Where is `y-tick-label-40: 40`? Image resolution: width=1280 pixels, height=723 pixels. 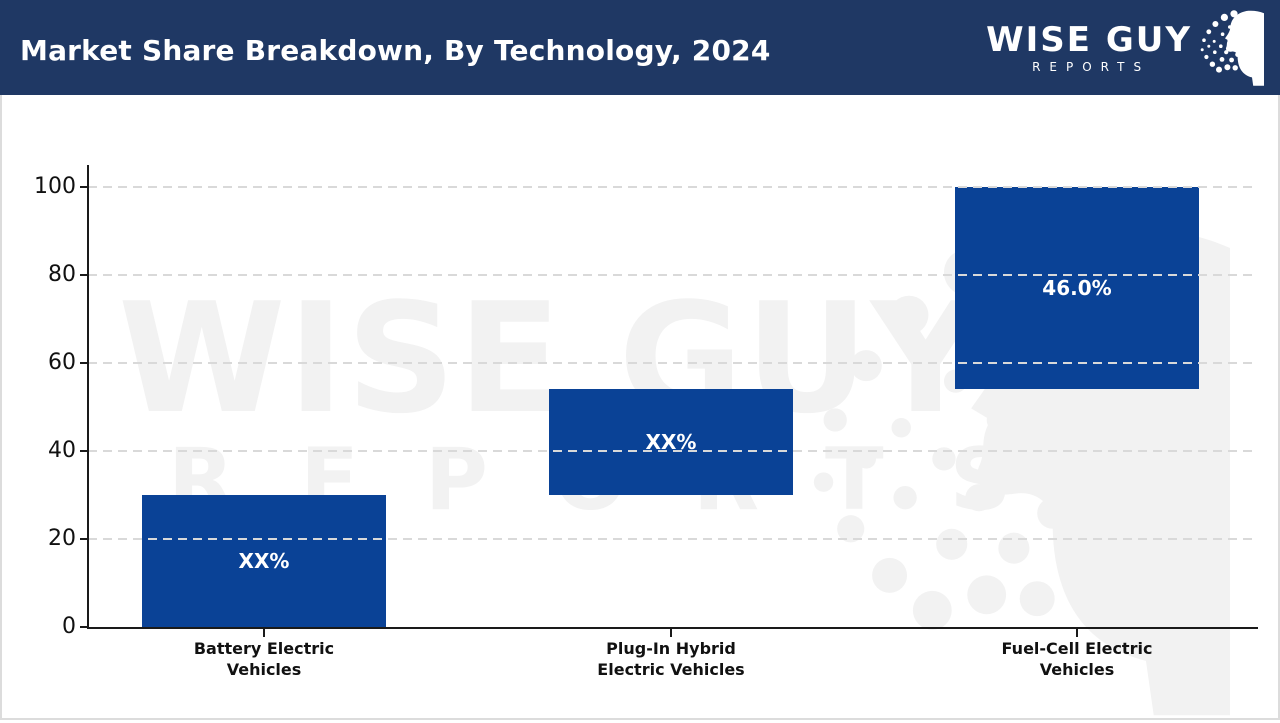
y-tick-label-40: 40 is located at coordinates (62, 450).